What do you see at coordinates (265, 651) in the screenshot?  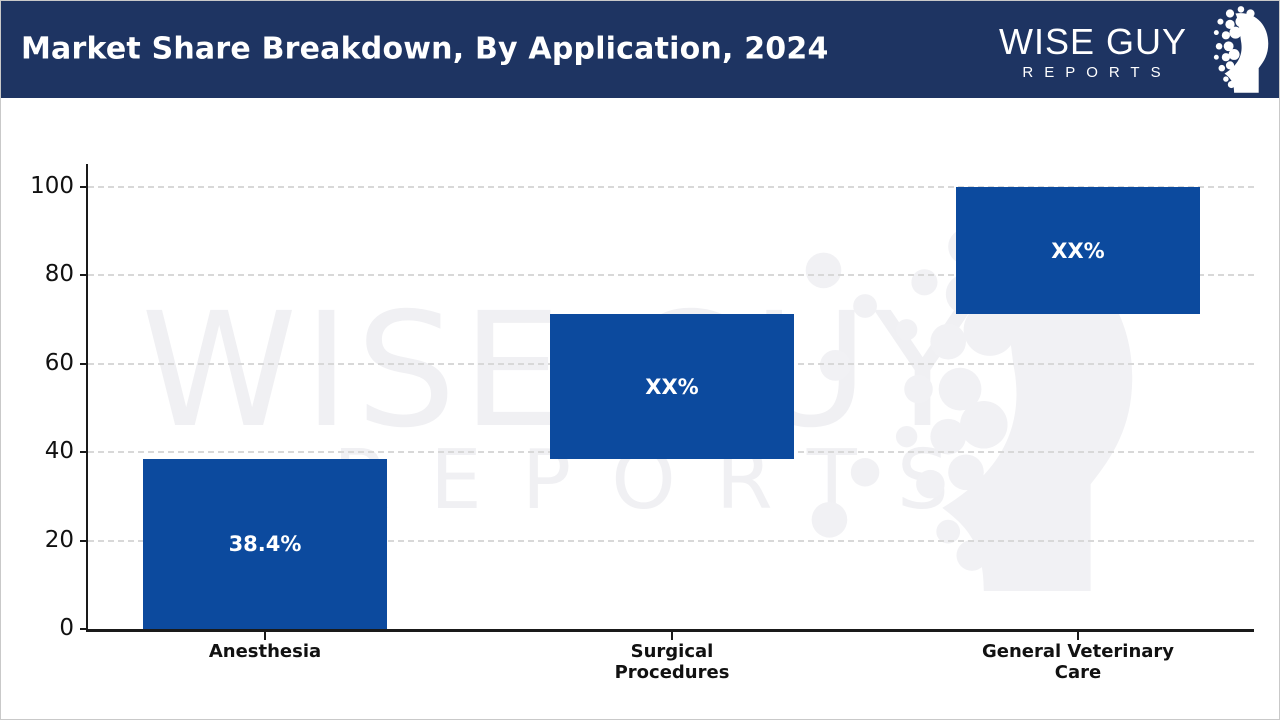 I see `x-category-label: Anesthesia` at bounding box center [265, 651].